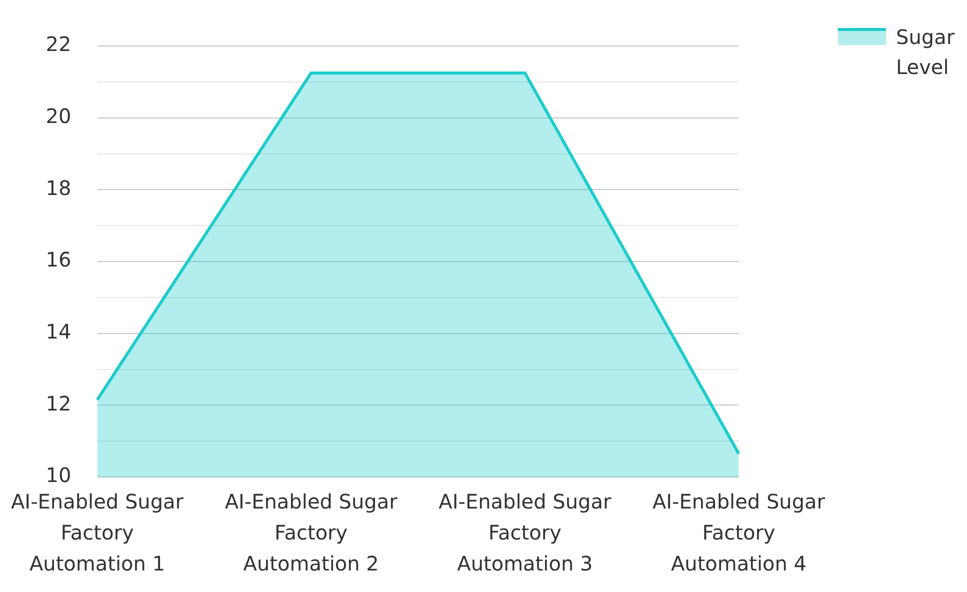  Describe the element at coordinates (59, 188) in the screenshot. I see `y-tick-label: 18` at that location.